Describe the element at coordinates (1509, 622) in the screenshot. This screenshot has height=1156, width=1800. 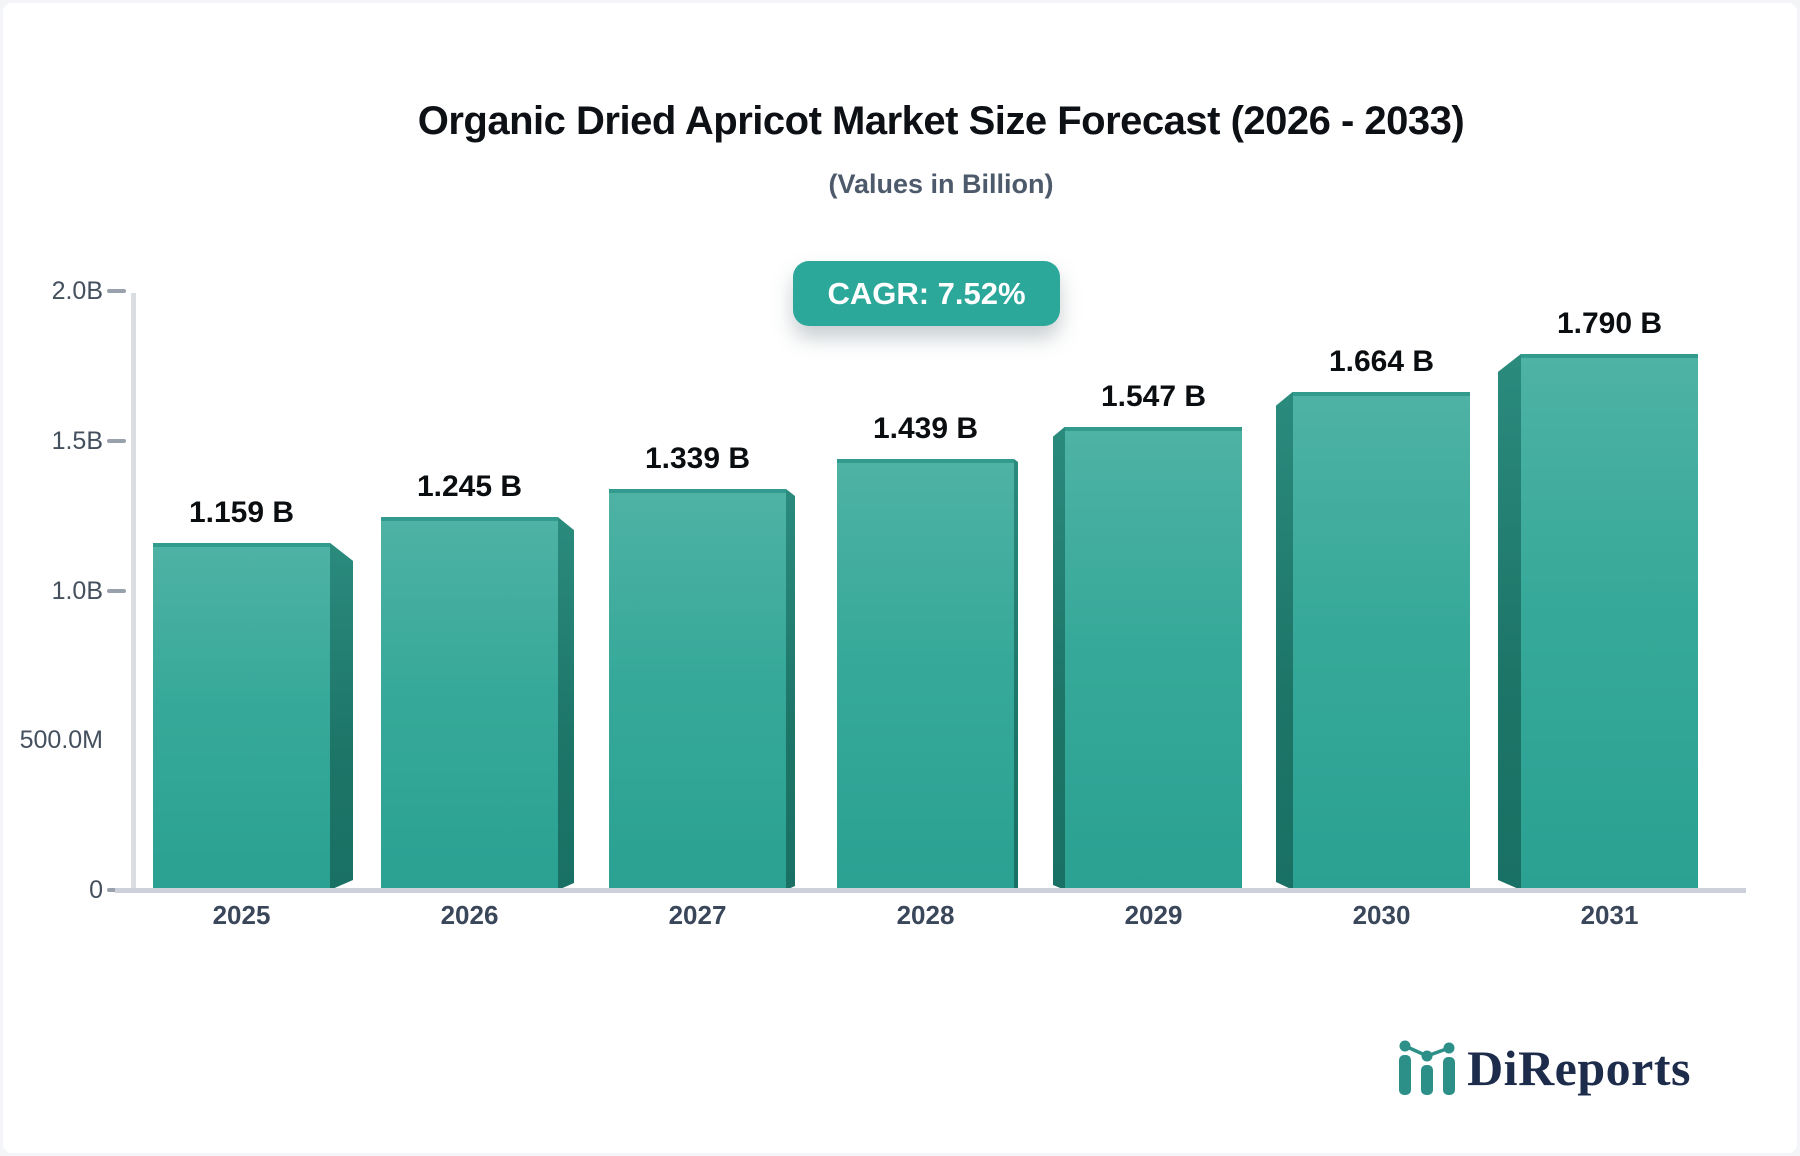
I see `bar-2031-side` at that location.